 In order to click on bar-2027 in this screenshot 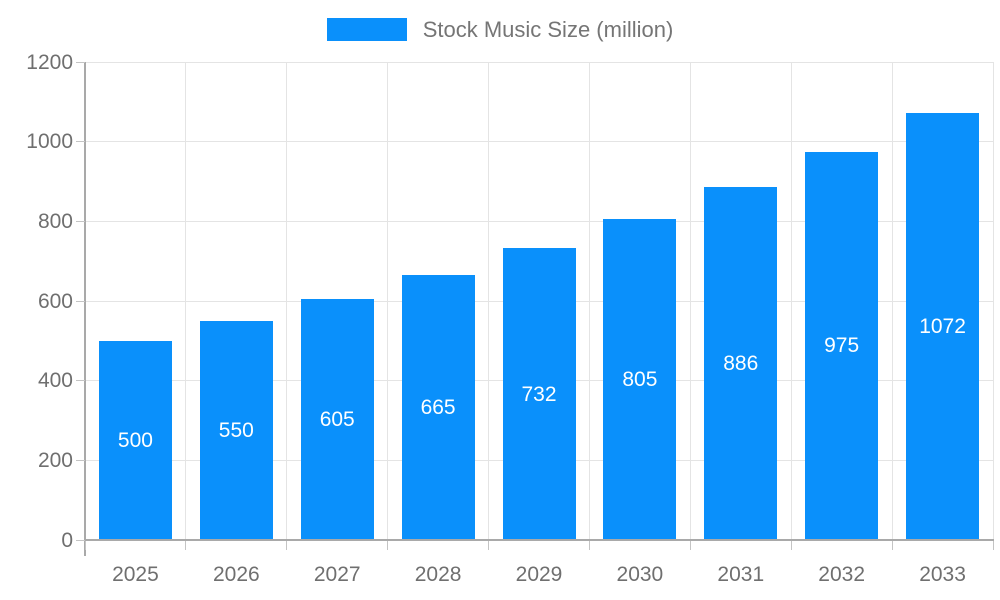, I will do `click(337, 419)`.